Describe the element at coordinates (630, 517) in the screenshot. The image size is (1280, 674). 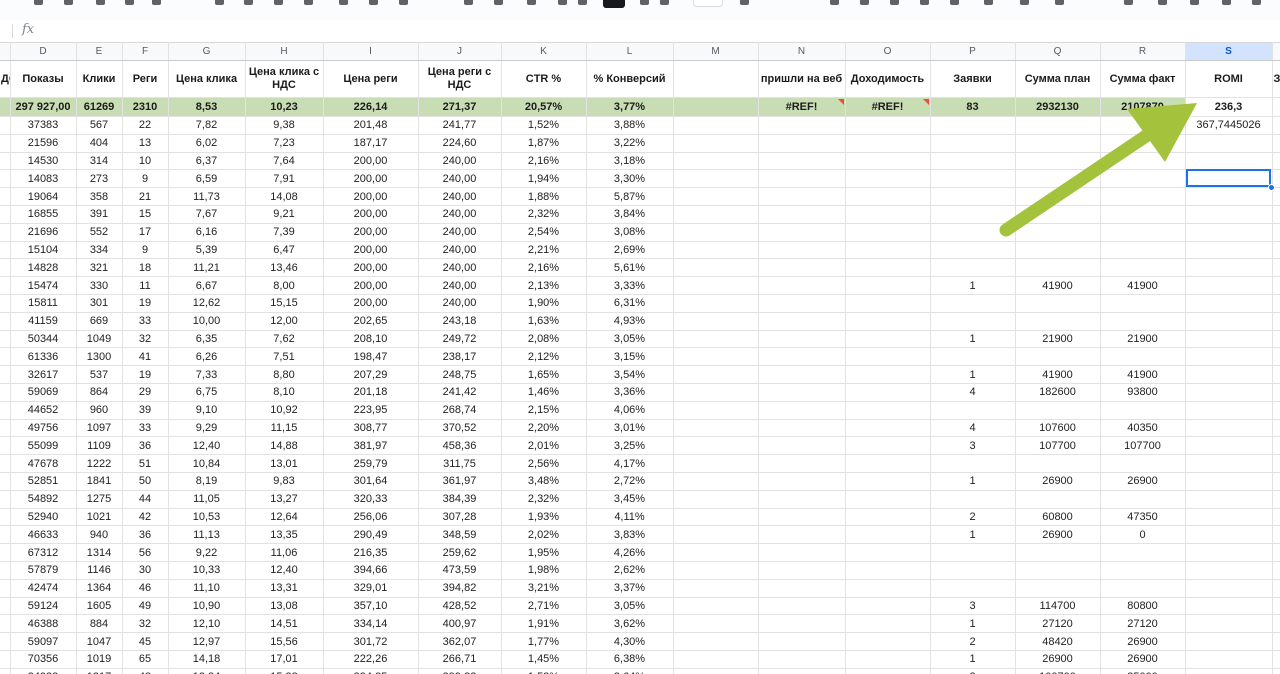
I see `cell: 4,11%` at that location.